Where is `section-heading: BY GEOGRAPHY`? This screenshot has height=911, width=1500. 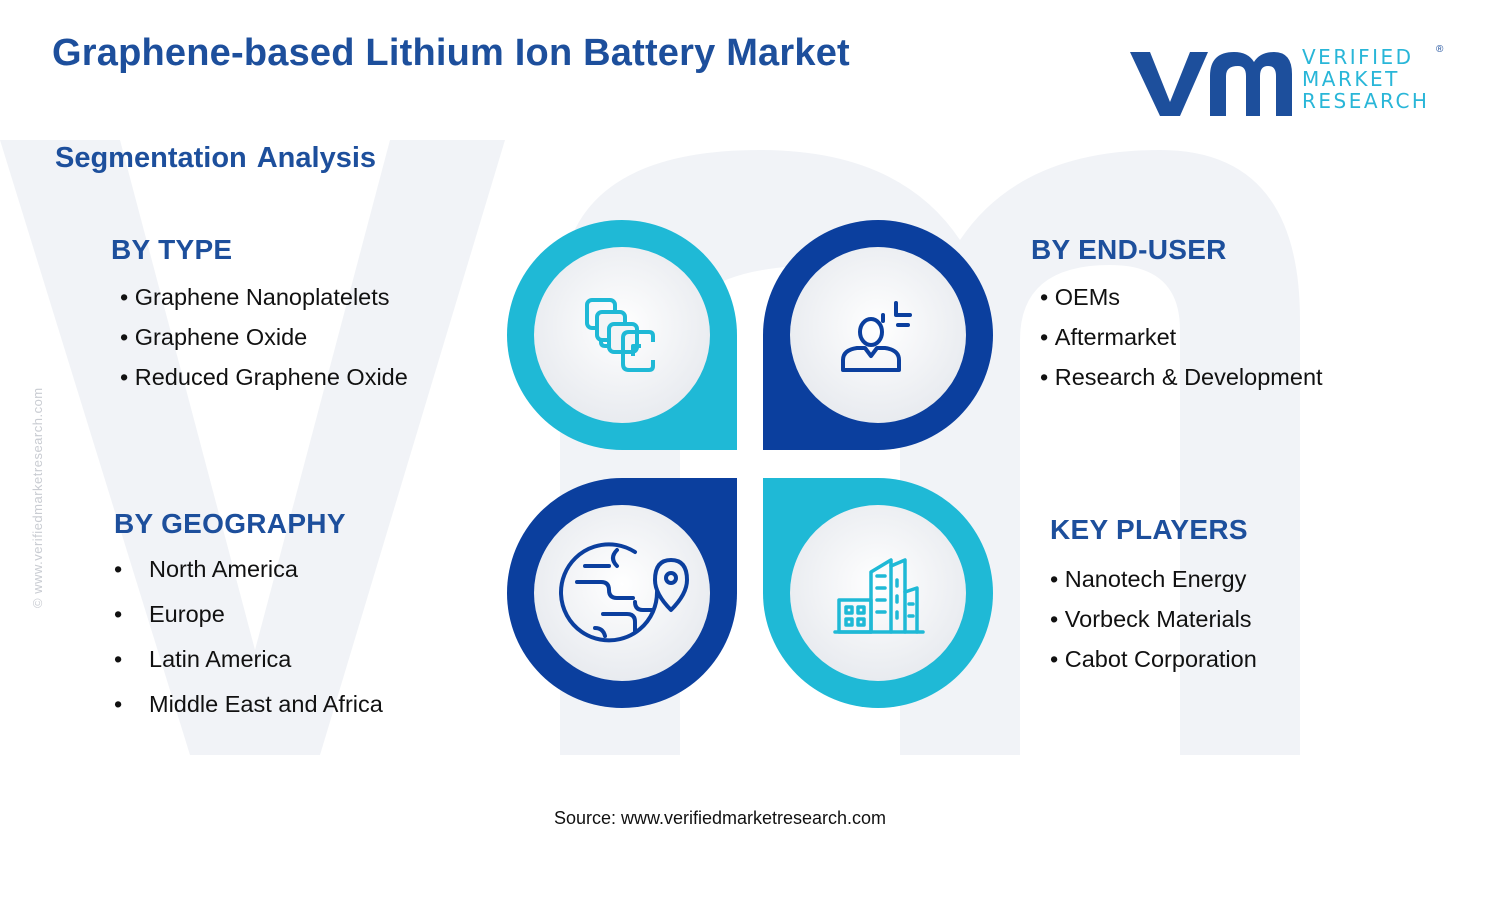
section-heading: BY GEOGRAPHY is located at coordinates (230, 523).